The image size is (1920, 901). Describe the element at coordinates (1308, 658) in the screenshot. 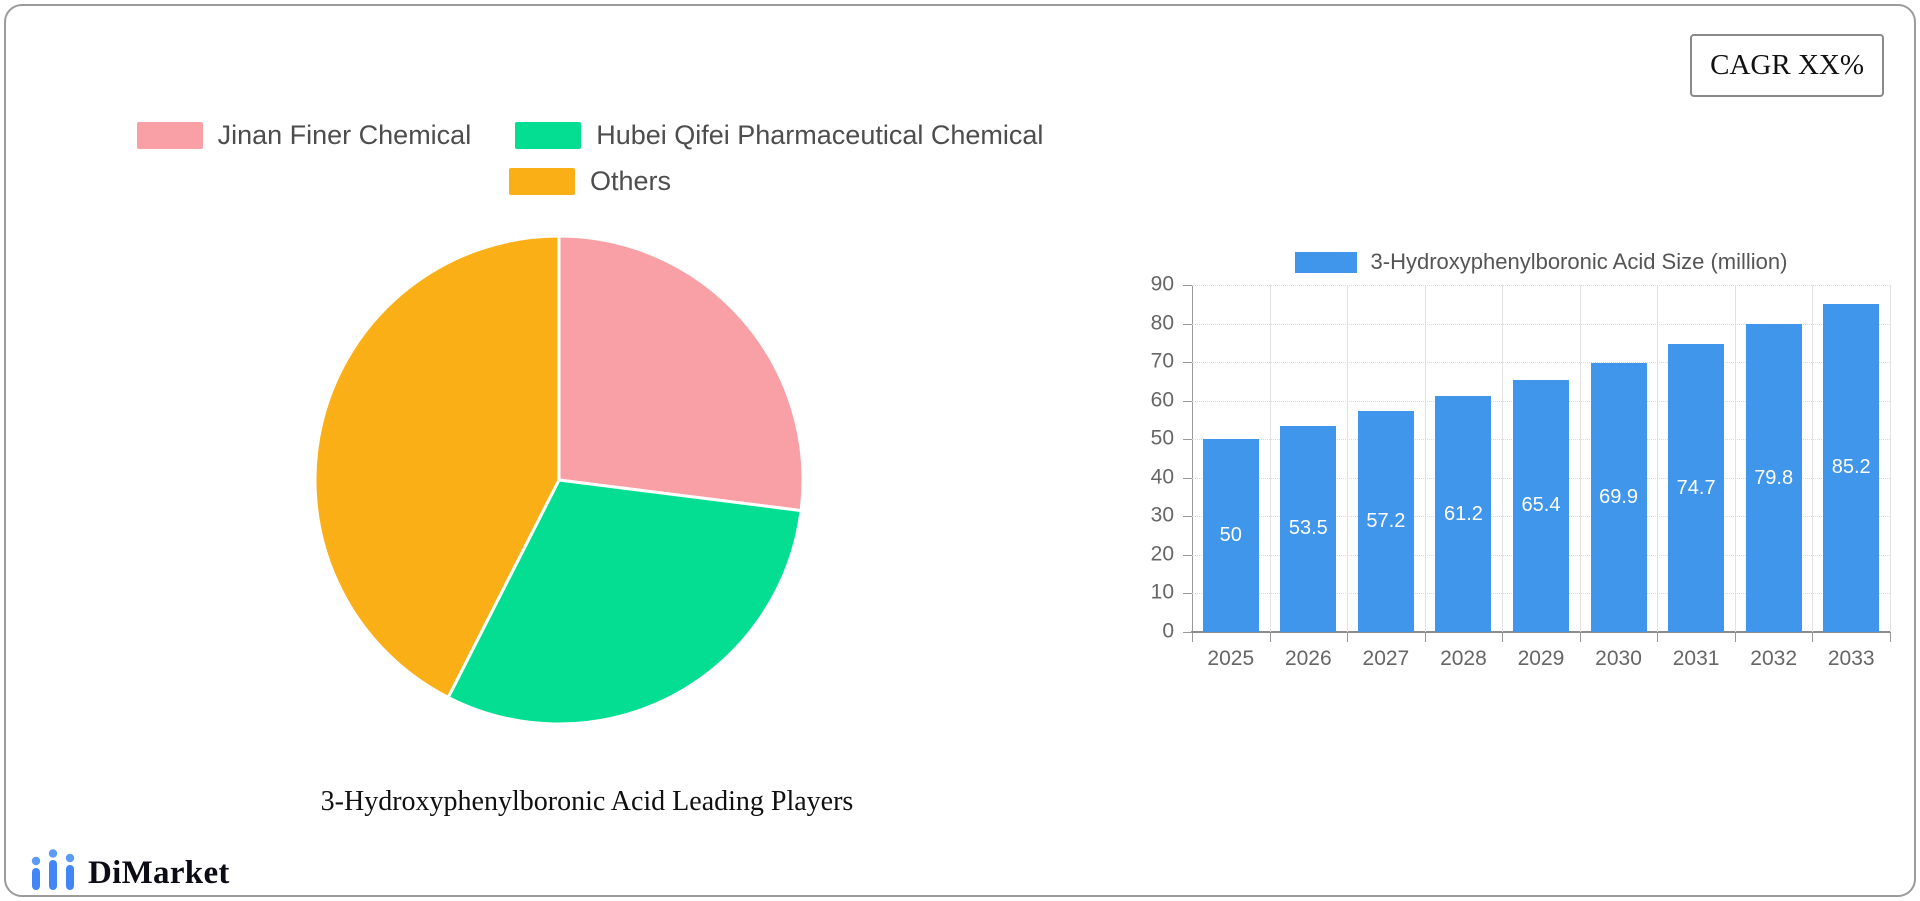

I see `x-category-label: 2026` at that location.